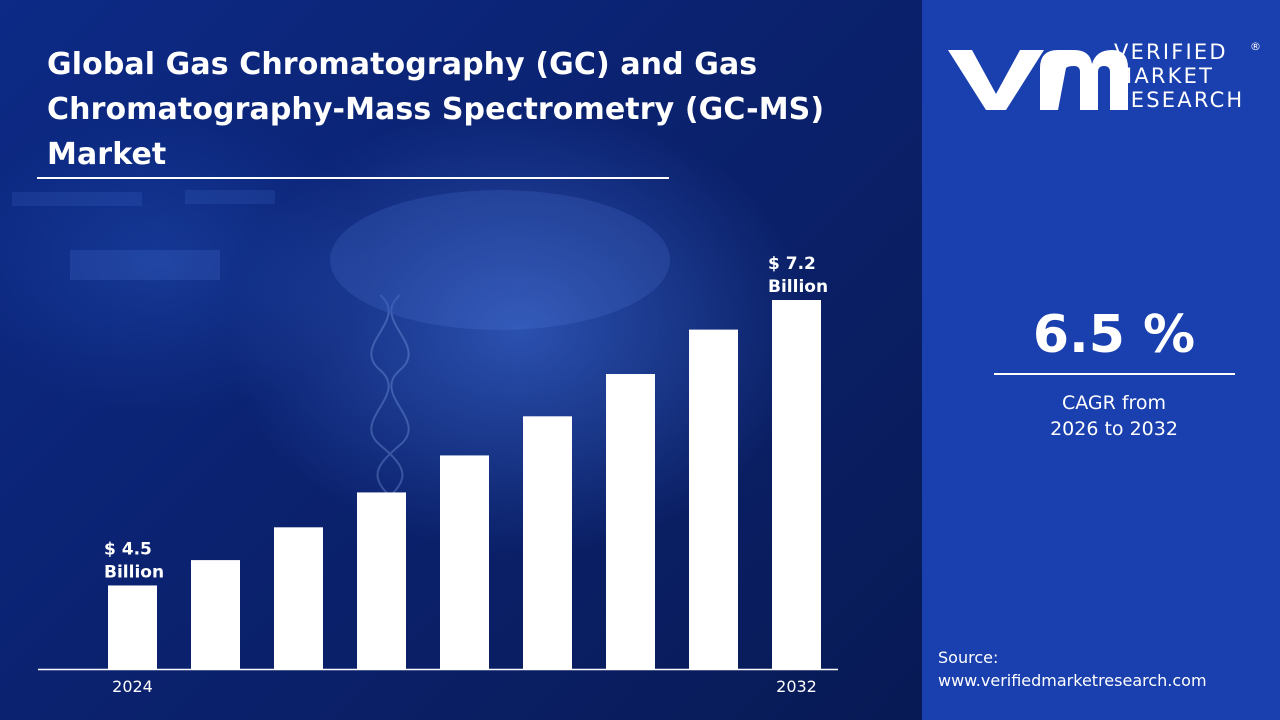 Image resolution: width=1280 pixels, height=720 pixels. I want to click on bar-2029, so click(547, 542).